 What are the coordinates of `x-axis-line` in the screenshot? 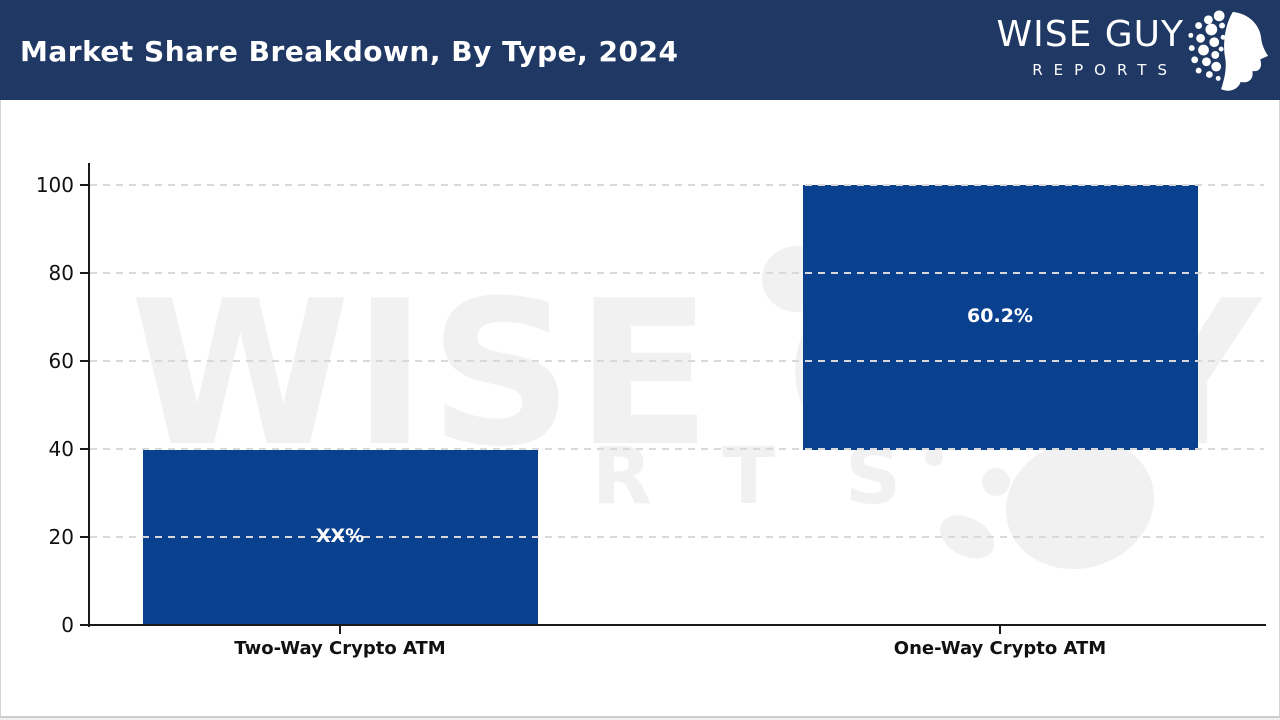 It's located at (677, 625).